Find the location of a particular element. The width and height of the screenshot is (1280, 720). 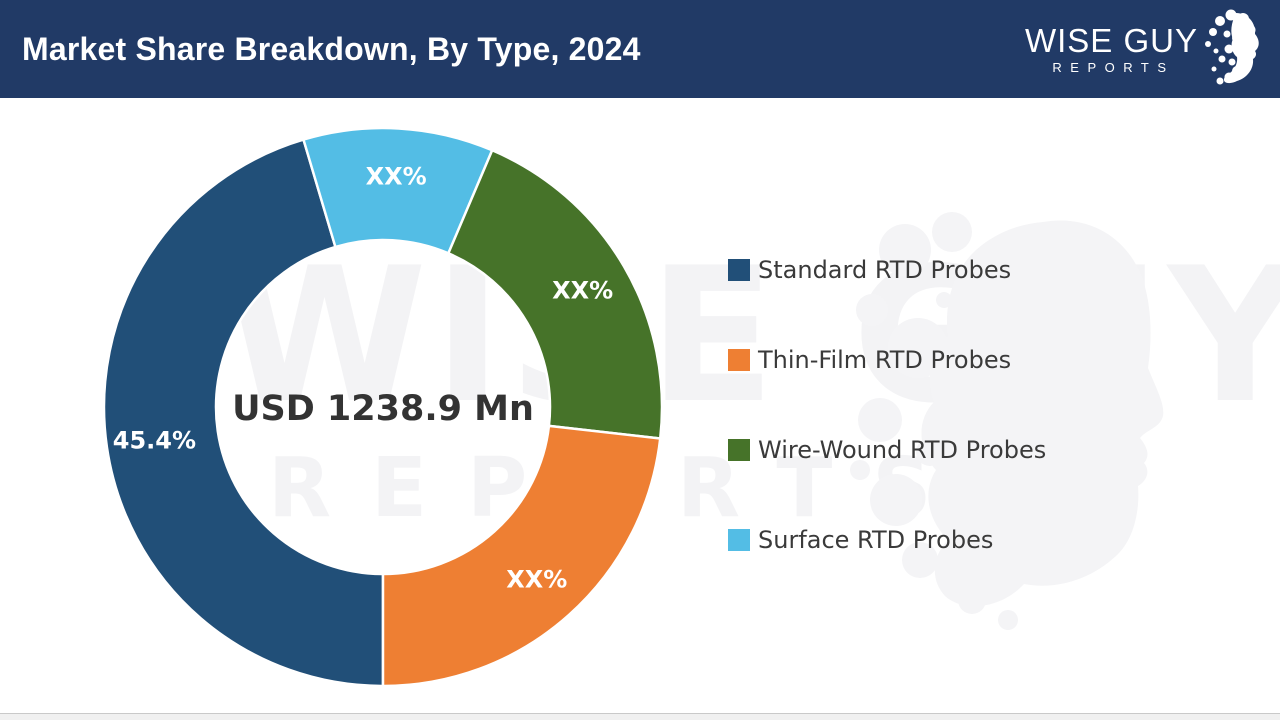

logo-text: WISE GUY REPORTS is located at coordinates (1111, 49).